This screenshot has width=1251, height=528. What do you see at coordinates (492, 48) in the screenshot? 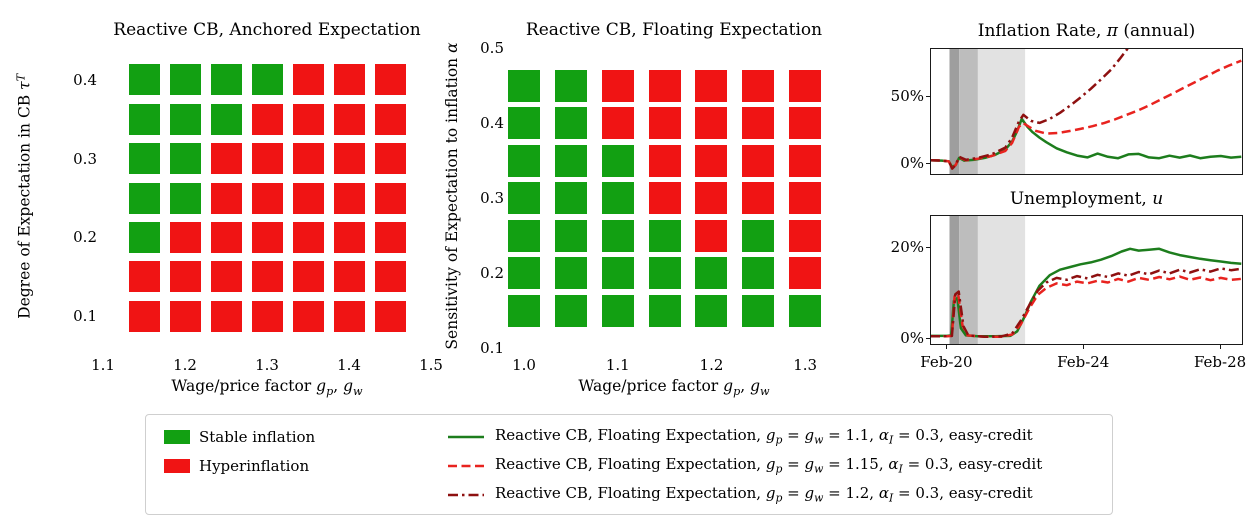
I see `floating-y-tick-label: 0.5` at bounding box center [492, 48].